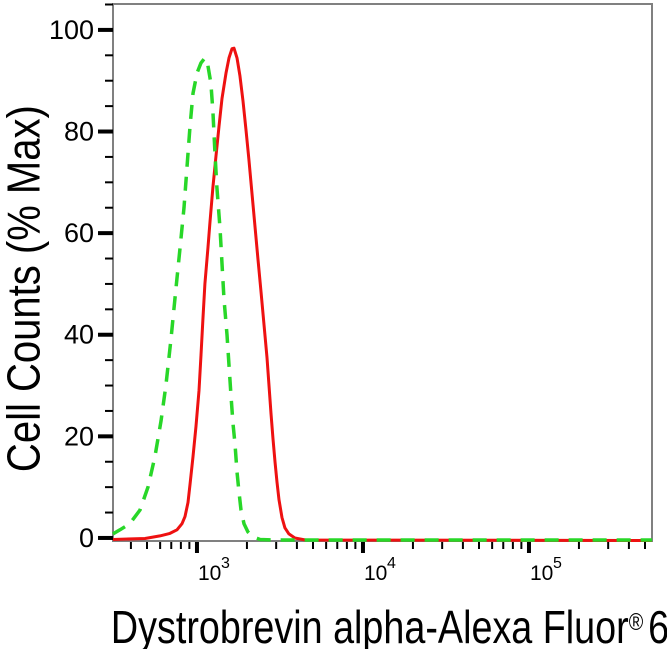 The width and height of the screenshot is (667, 649). I want to click on y-tick-label: 40, so click(79, 335).